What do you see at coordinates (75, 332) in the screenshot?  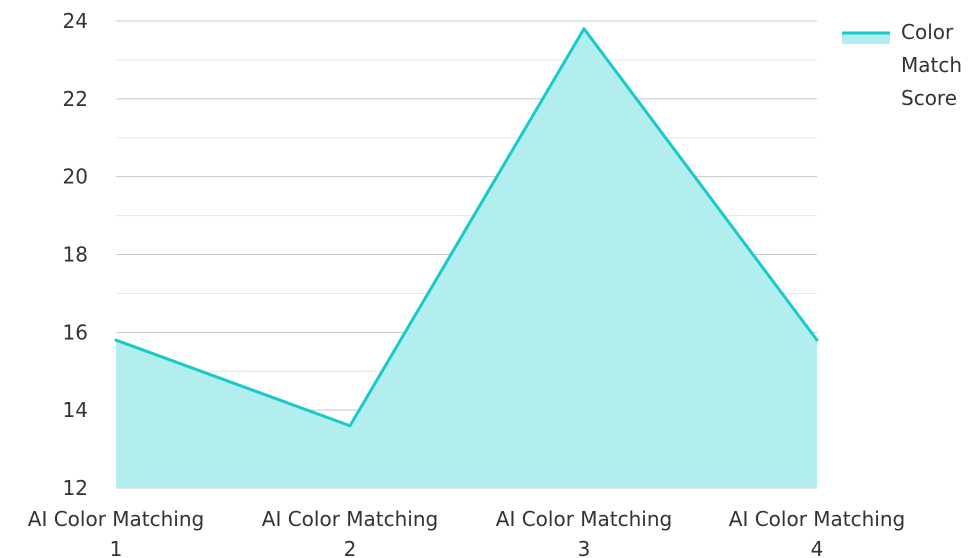 I see `y-tick-label: 16` at bounding box center [75, 332].